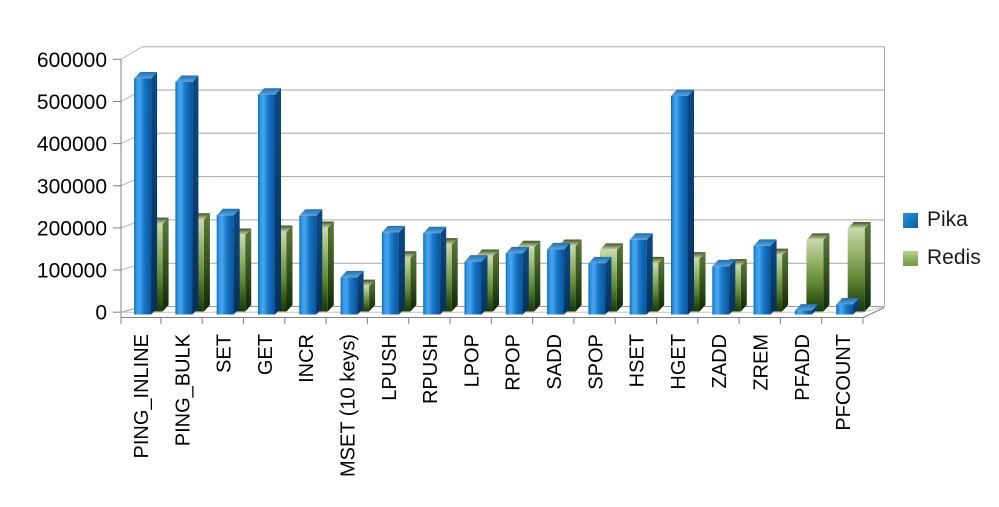 This screenshot has width=999, height=507. Describe the element at coordinates (596, 362) in the screenshot. I see `x-category-label: SPOP` at that location.